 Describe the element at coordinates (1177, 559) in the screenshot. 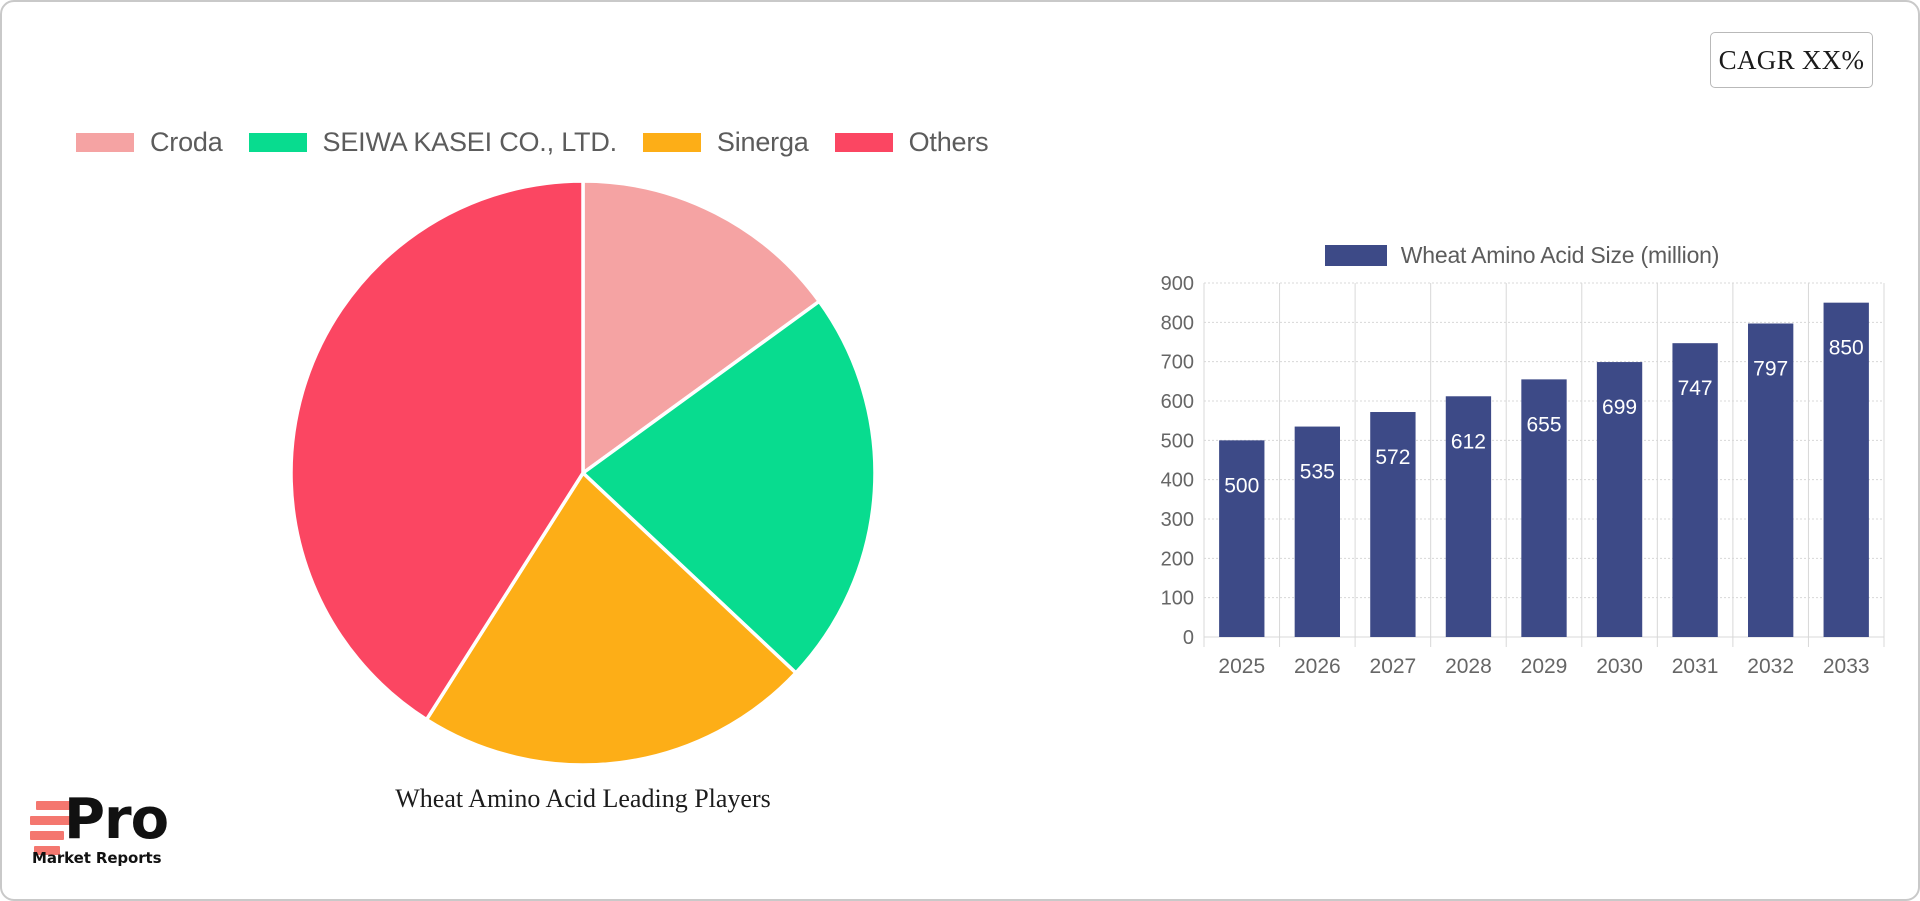

I see `y-axis-tick-label: 200` at that location.